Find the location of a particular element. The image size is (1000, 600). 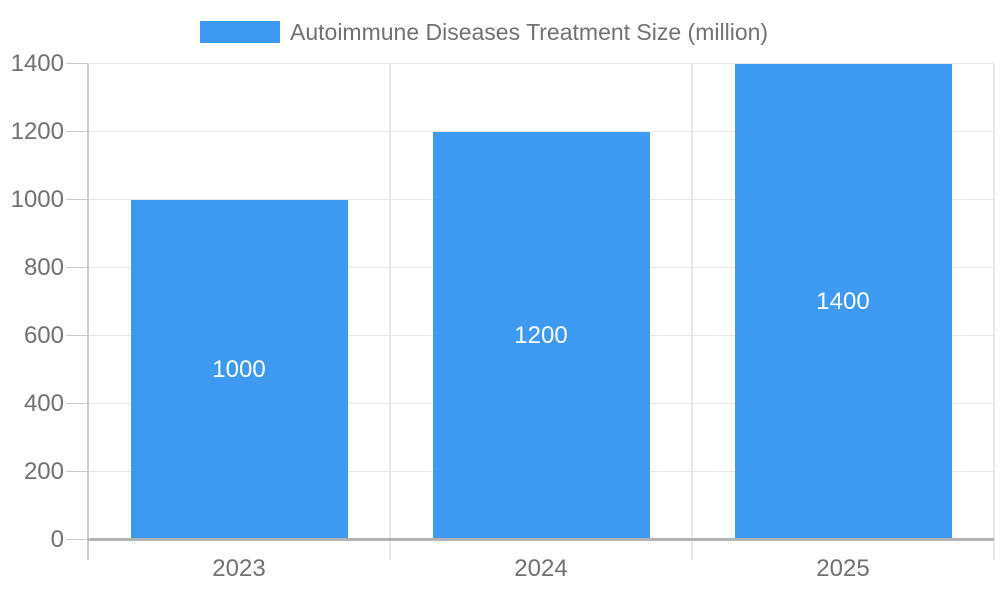

y-axis-label: 1200 is located at coordinates (37, 131).